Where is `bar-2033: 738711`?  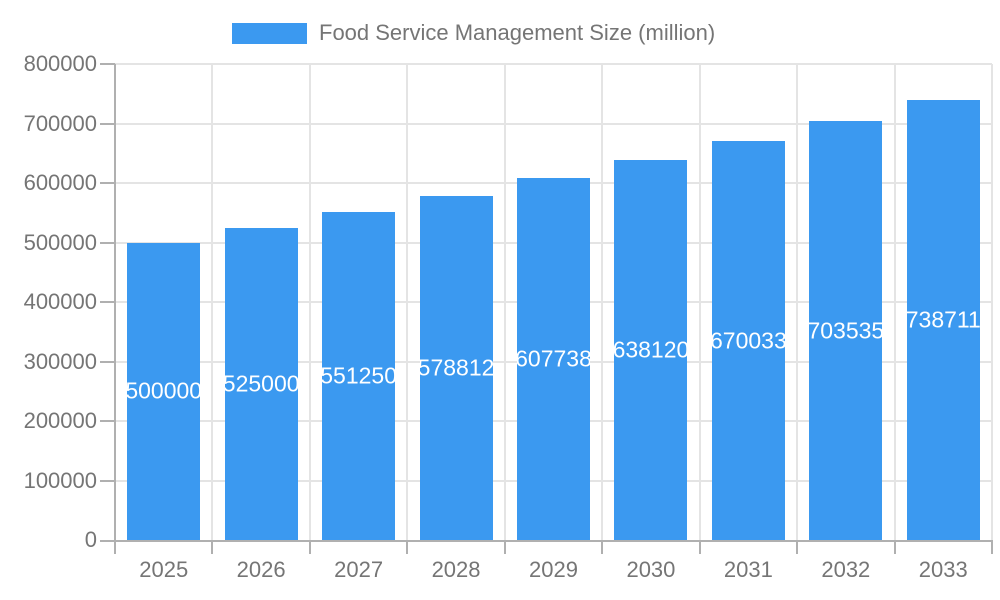
bar-2033: 738711 is located at coordinates (943, 320).